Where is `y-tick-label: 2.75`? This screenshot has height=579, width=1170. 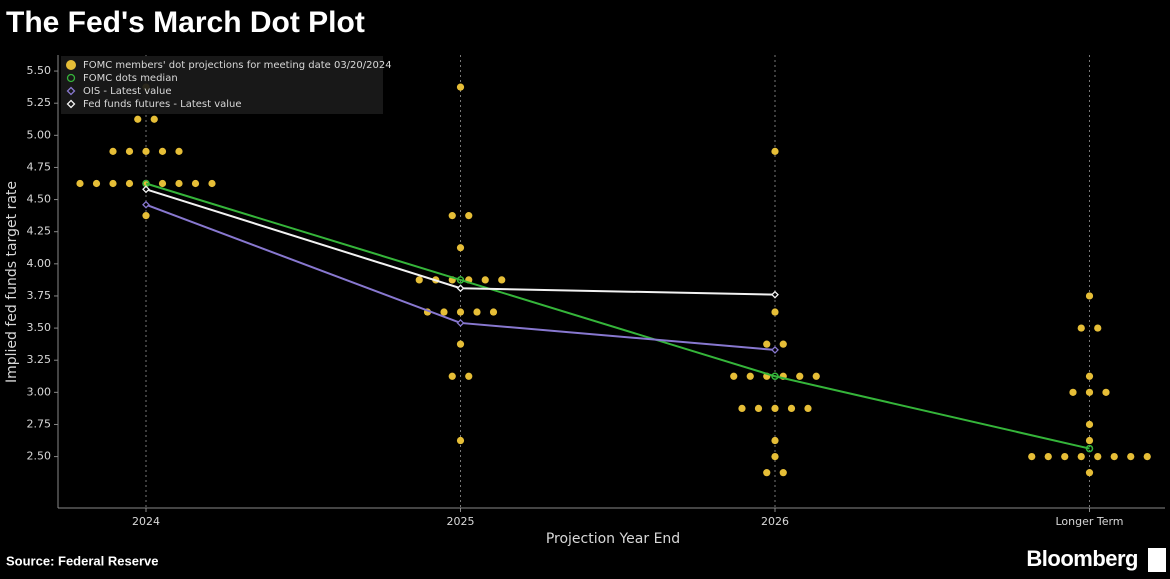
y-tick-label: 2.75 is located at coordinates (39, 423).